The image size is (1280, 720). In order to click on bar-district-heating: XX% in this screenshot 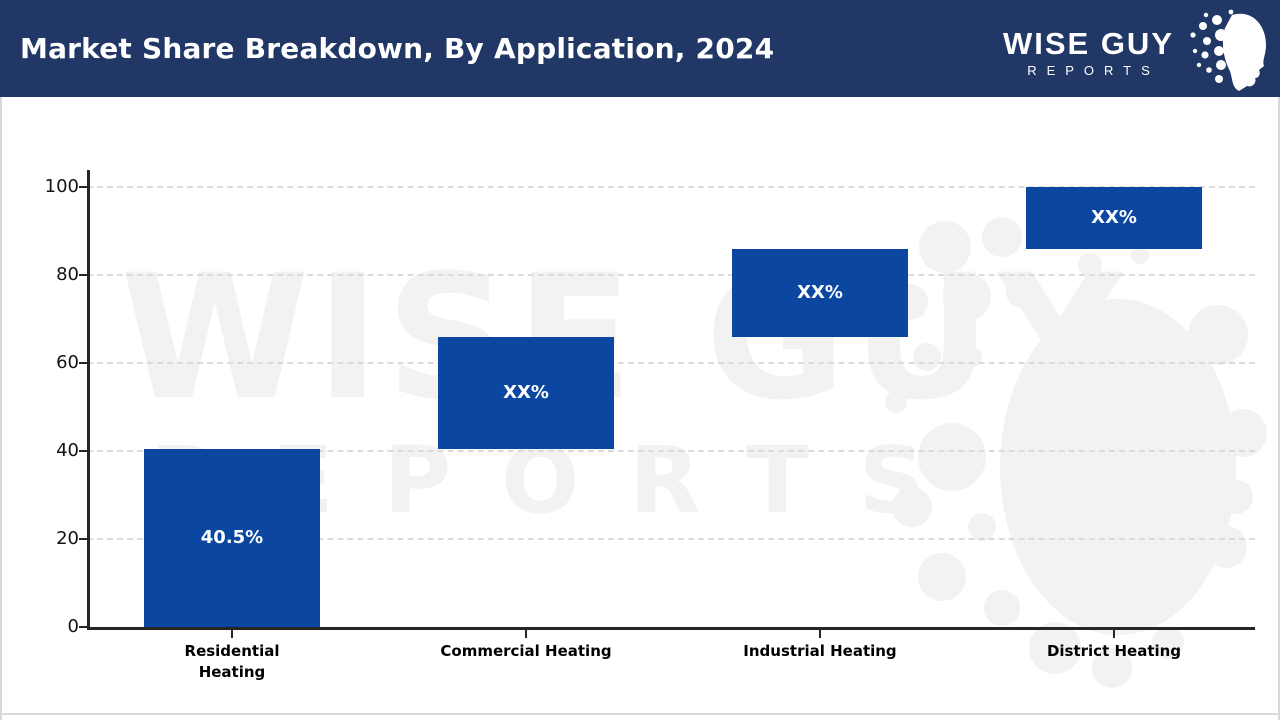, I will do `click(1114, 218)`.